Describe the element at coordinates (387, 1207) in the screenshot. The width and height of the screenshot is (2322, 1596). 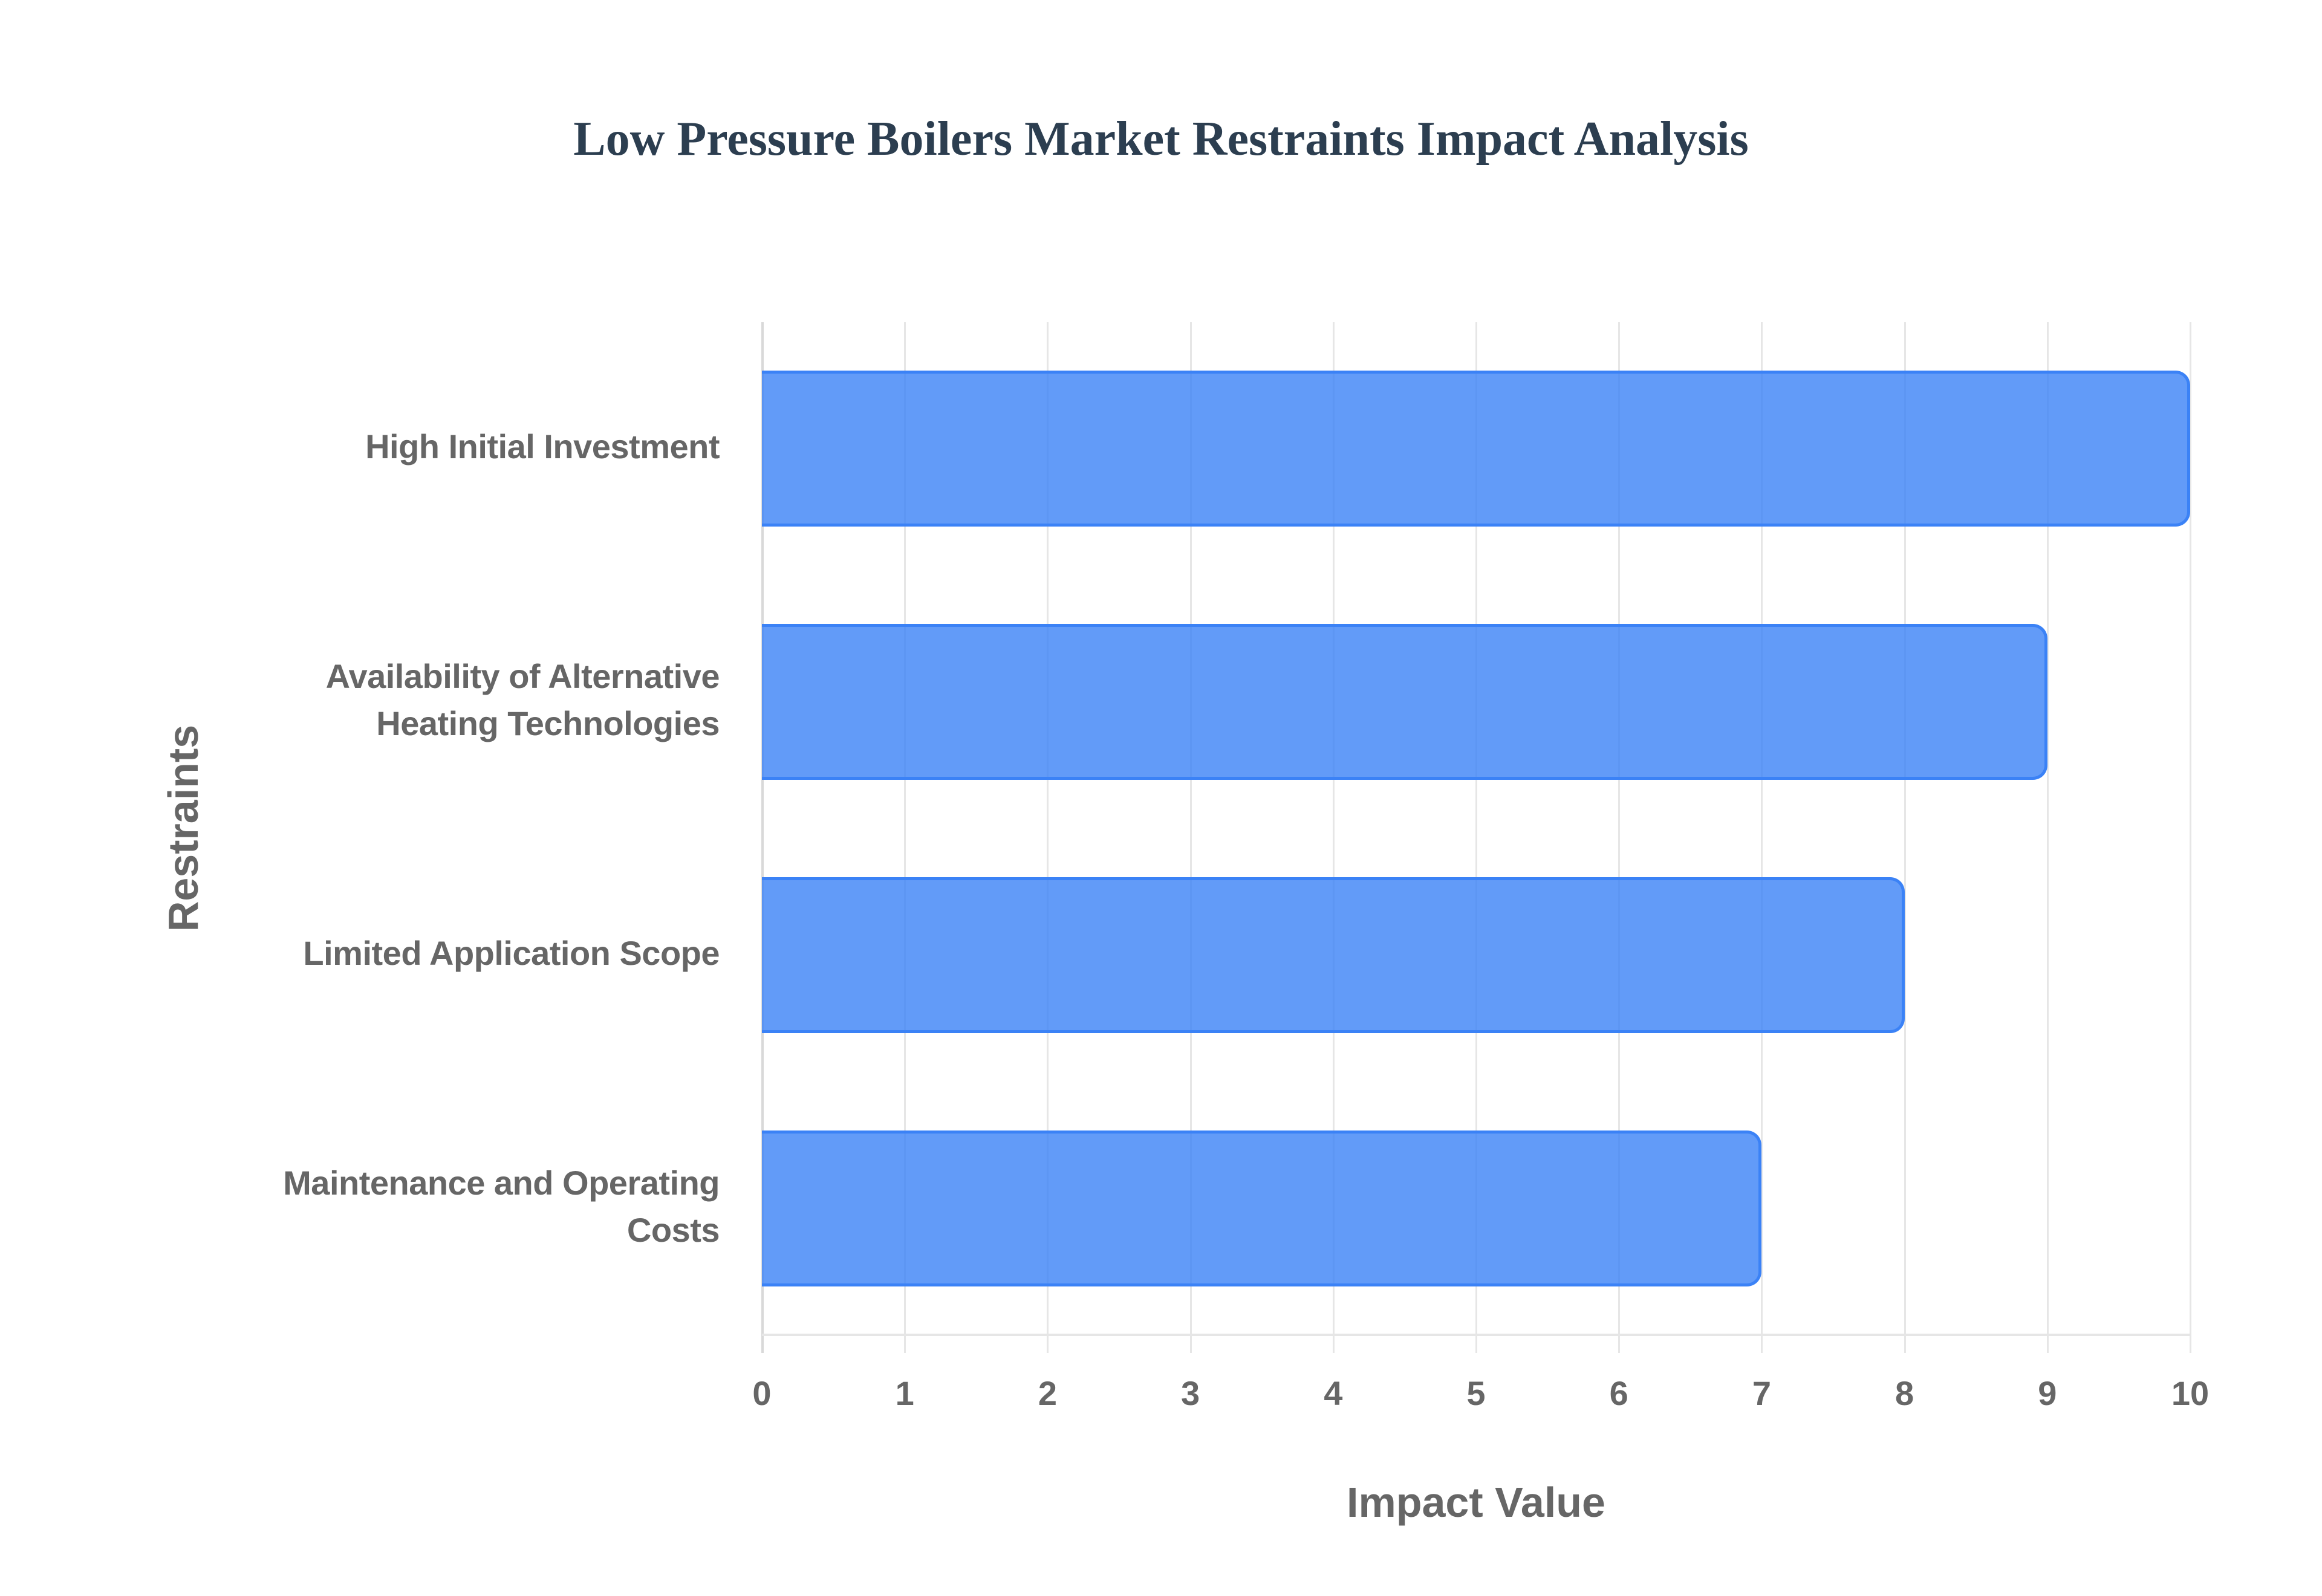
I see `y-tick-label: Maintenance and Operating Costs` at that location.